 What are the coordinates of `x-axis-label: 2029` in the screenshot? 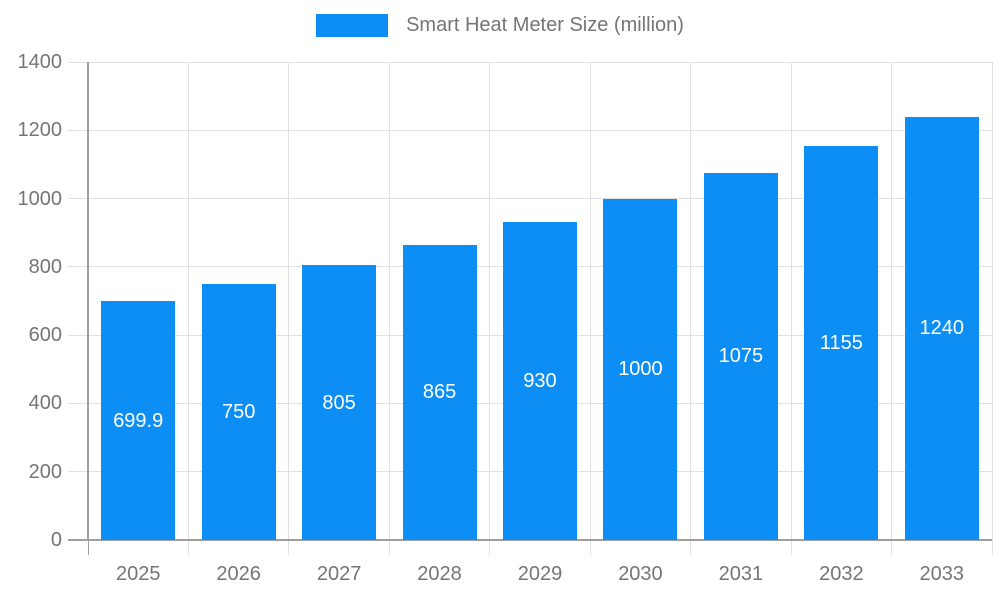 It's located at (540, 574).